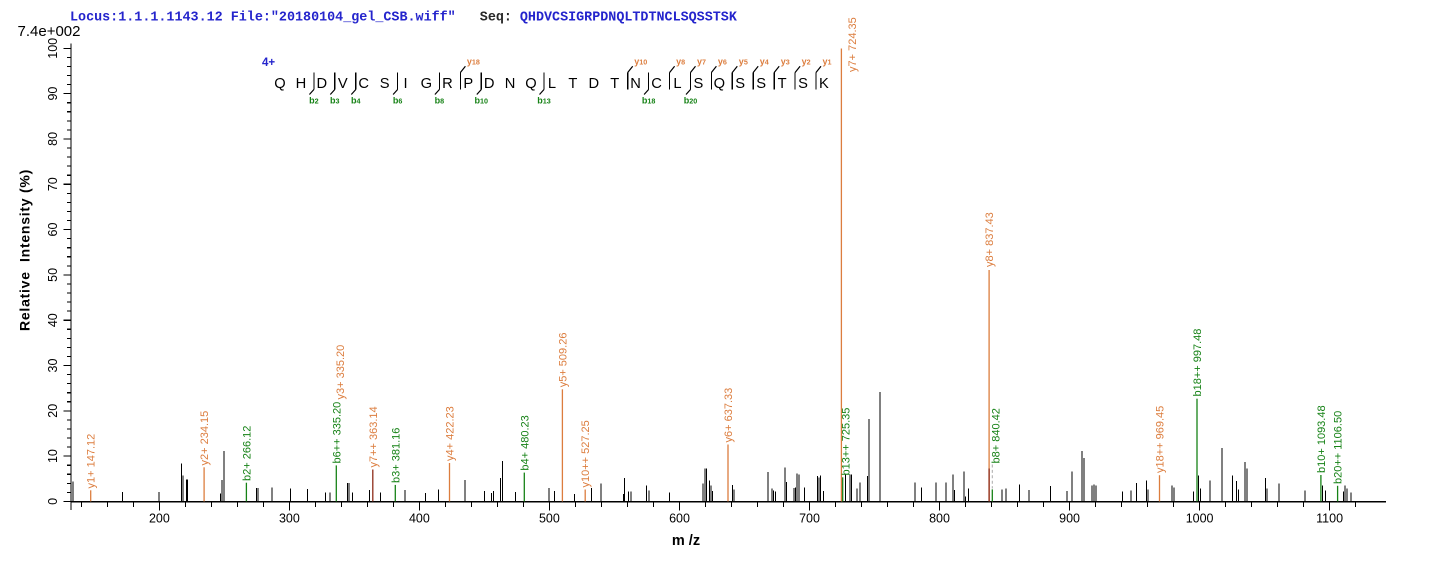  What do you see at coordinates (785, 62) in the screenshot?
I see `svg-text: y3` at bounding box center [785, 62].